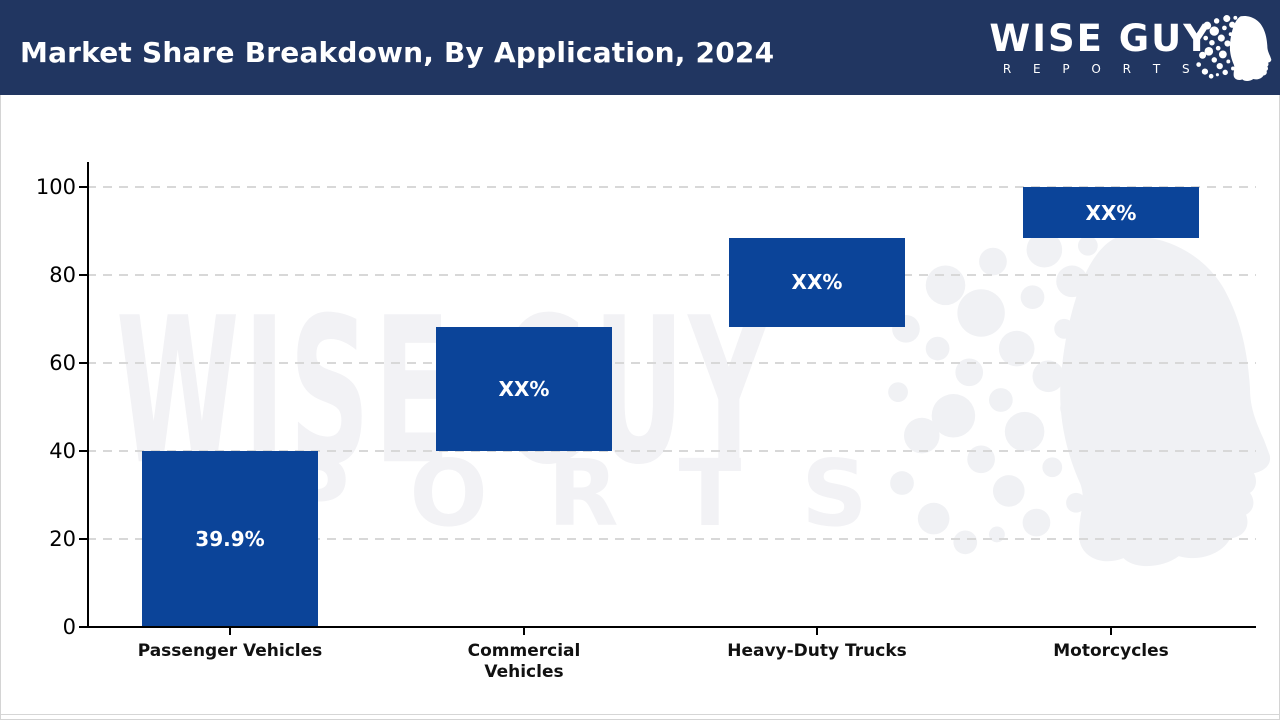 The width and height of the screenshot is (1280, 720). Describe the element at coordinates (1111, 651) in the screenshot. I see `x-category-label: Motorcycles` at that location.